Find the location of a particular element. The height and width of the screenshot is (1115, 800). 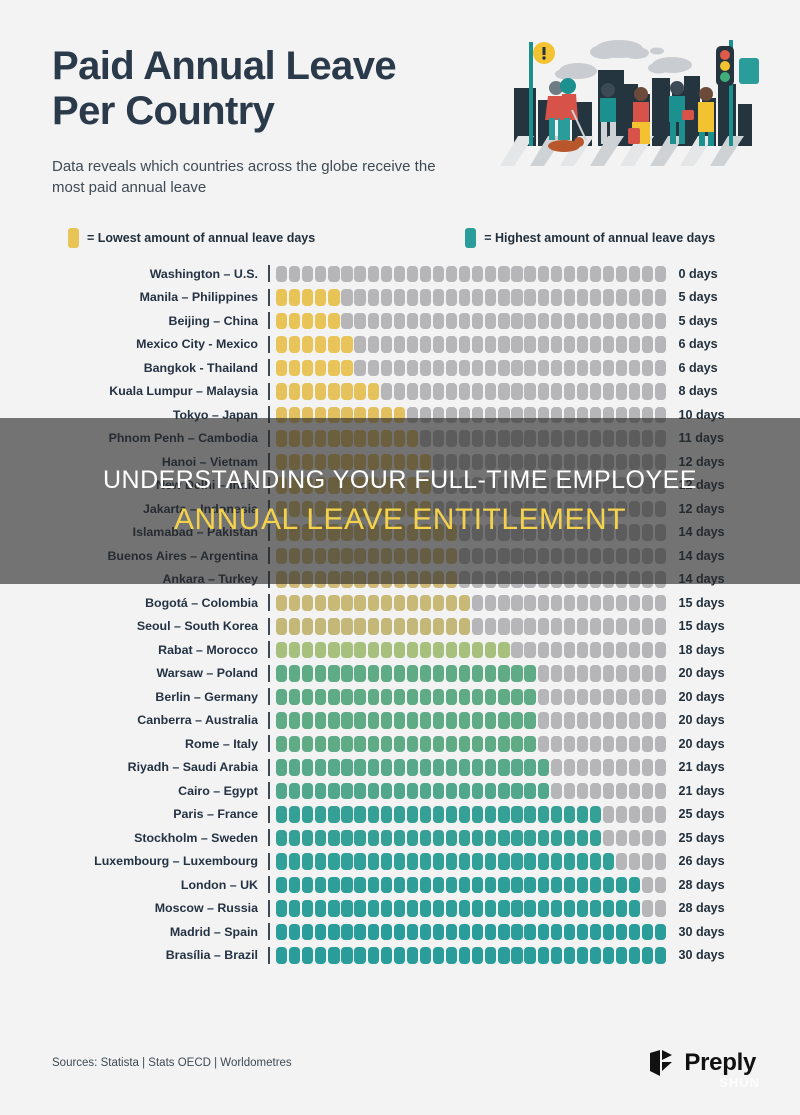

chart-row: Seoul – South Korea 15 days is located at coordinates (400, 627).